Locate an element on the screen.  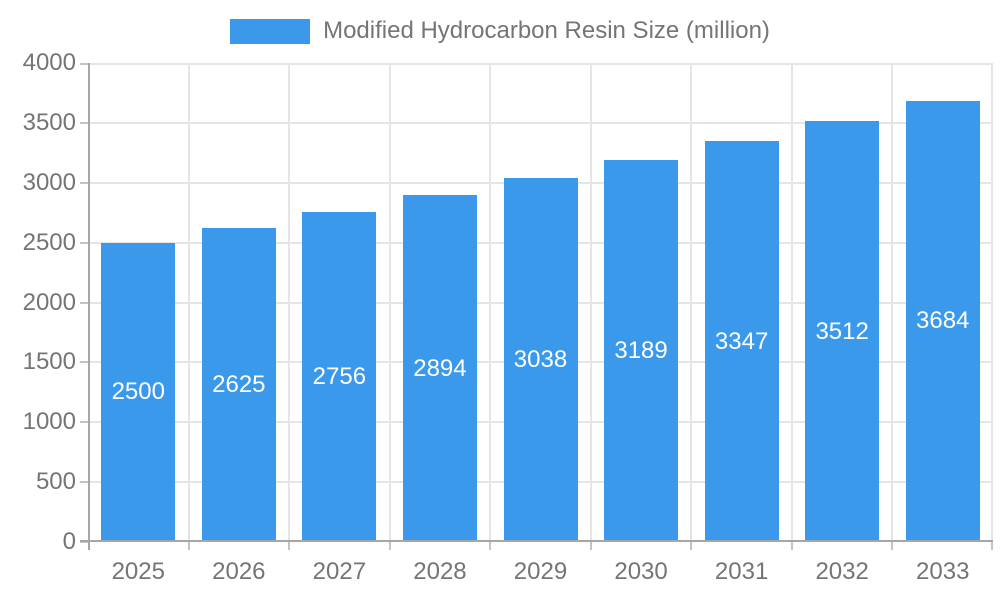
x-tick-label: 2027 is located at coordinates (339, 571).